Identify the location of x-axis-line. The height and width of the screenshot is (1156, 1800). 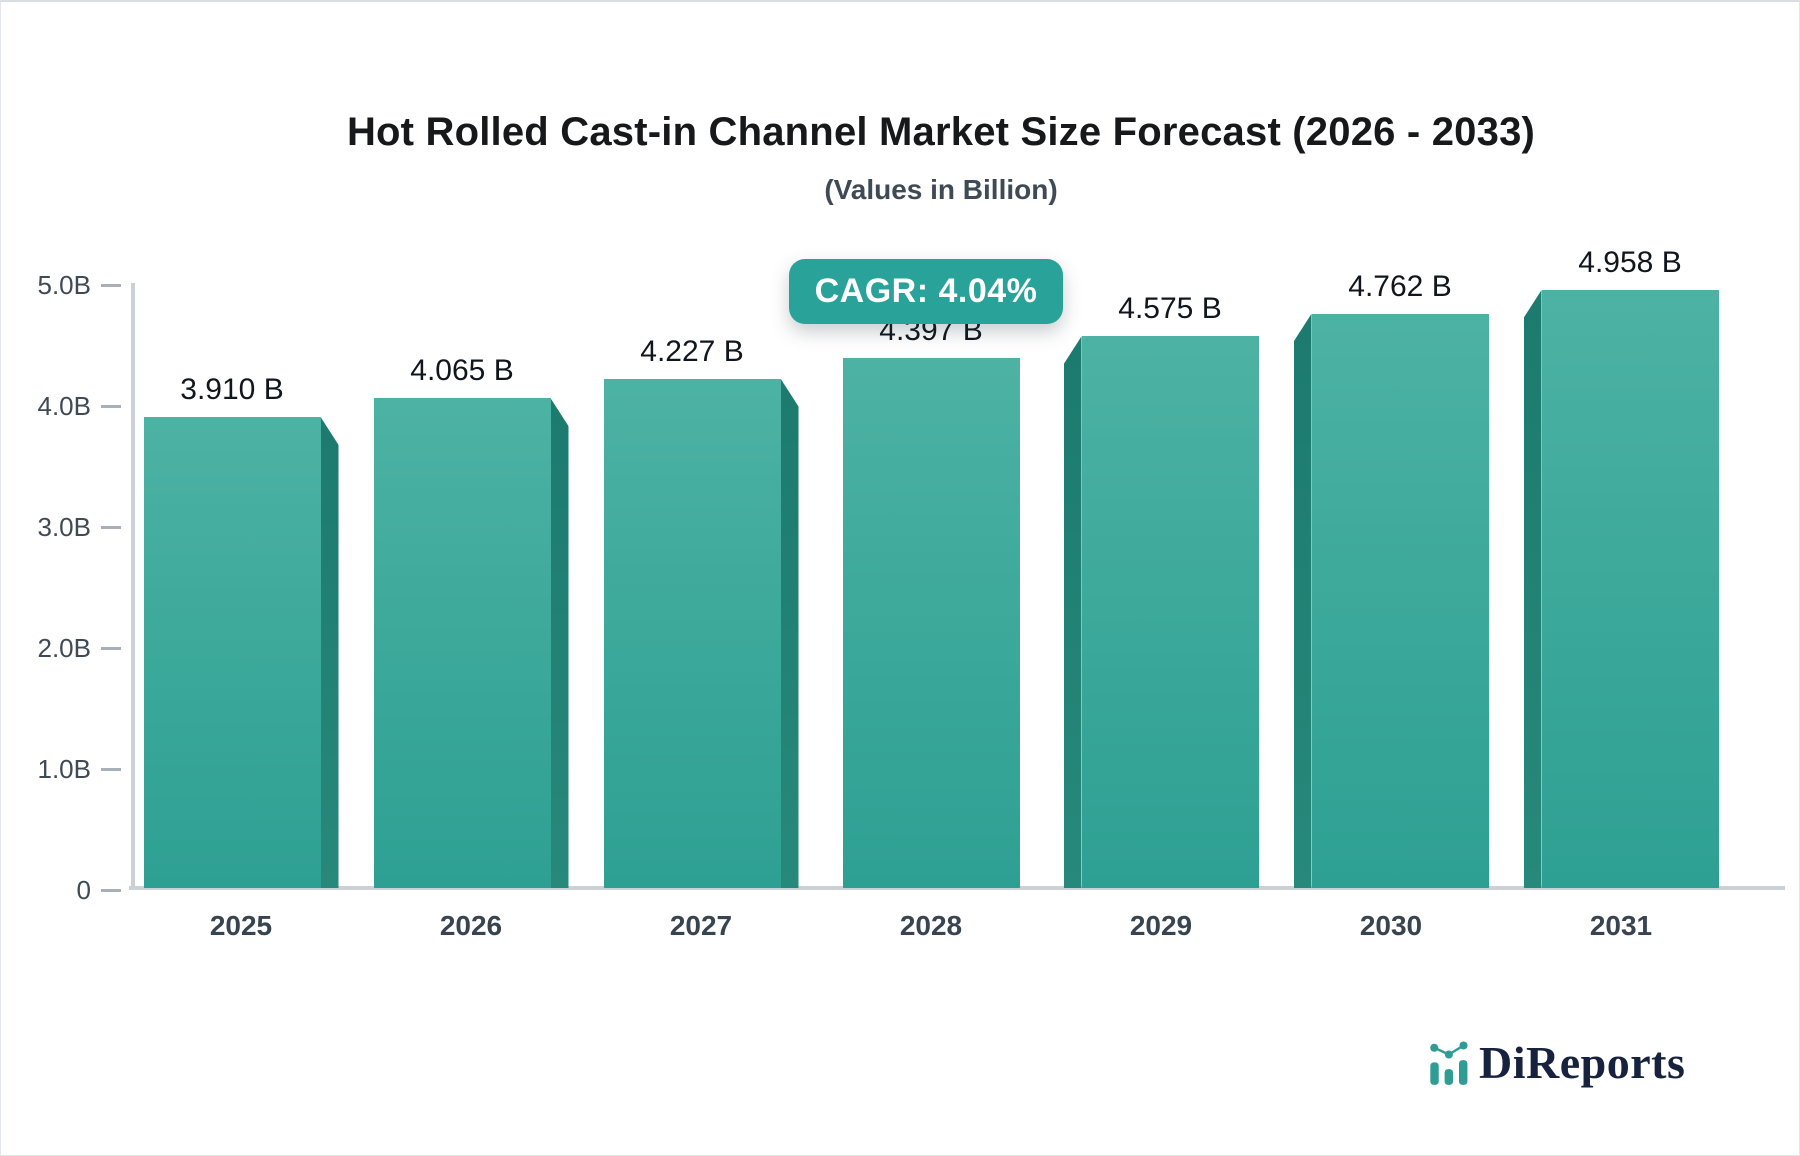
(957, 888).